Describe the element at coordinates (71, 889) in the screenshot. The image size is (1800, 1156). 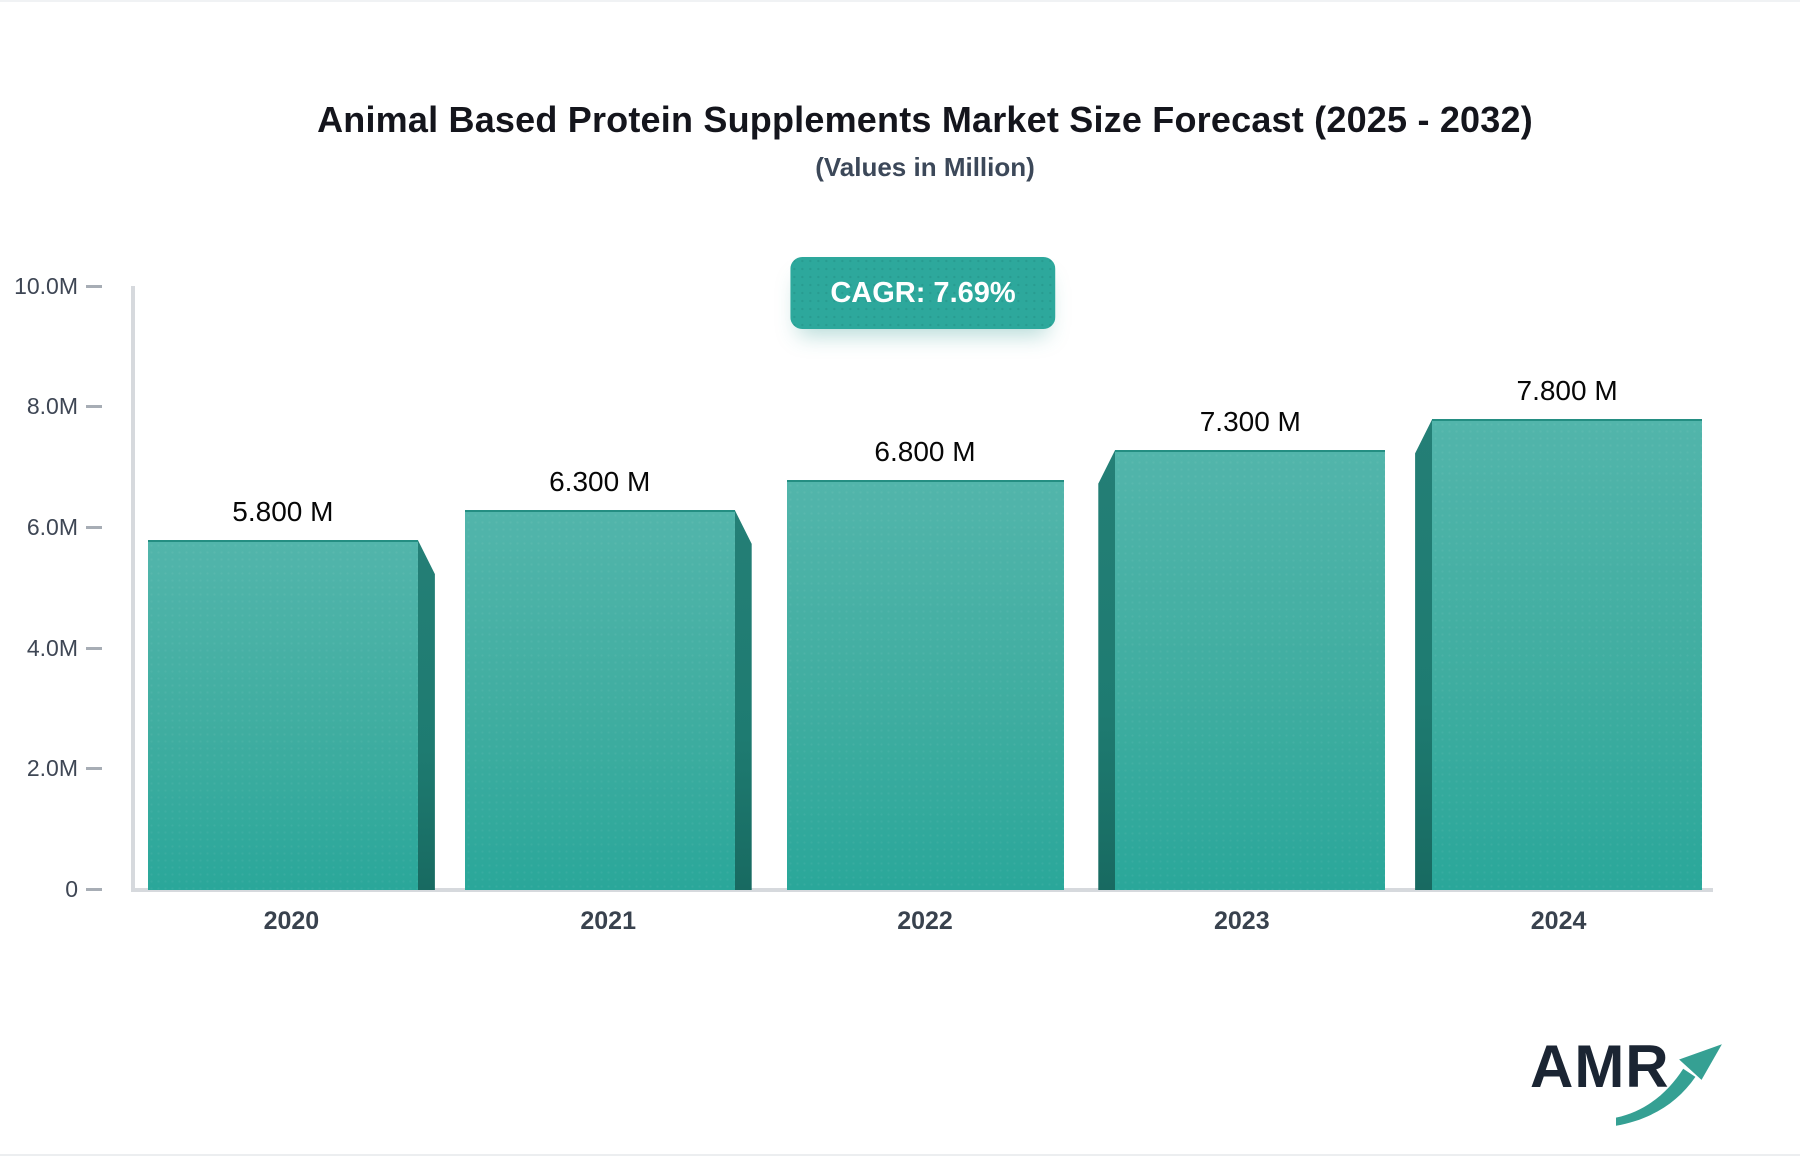
I see `y-axis-tick-label: 0` at that location.